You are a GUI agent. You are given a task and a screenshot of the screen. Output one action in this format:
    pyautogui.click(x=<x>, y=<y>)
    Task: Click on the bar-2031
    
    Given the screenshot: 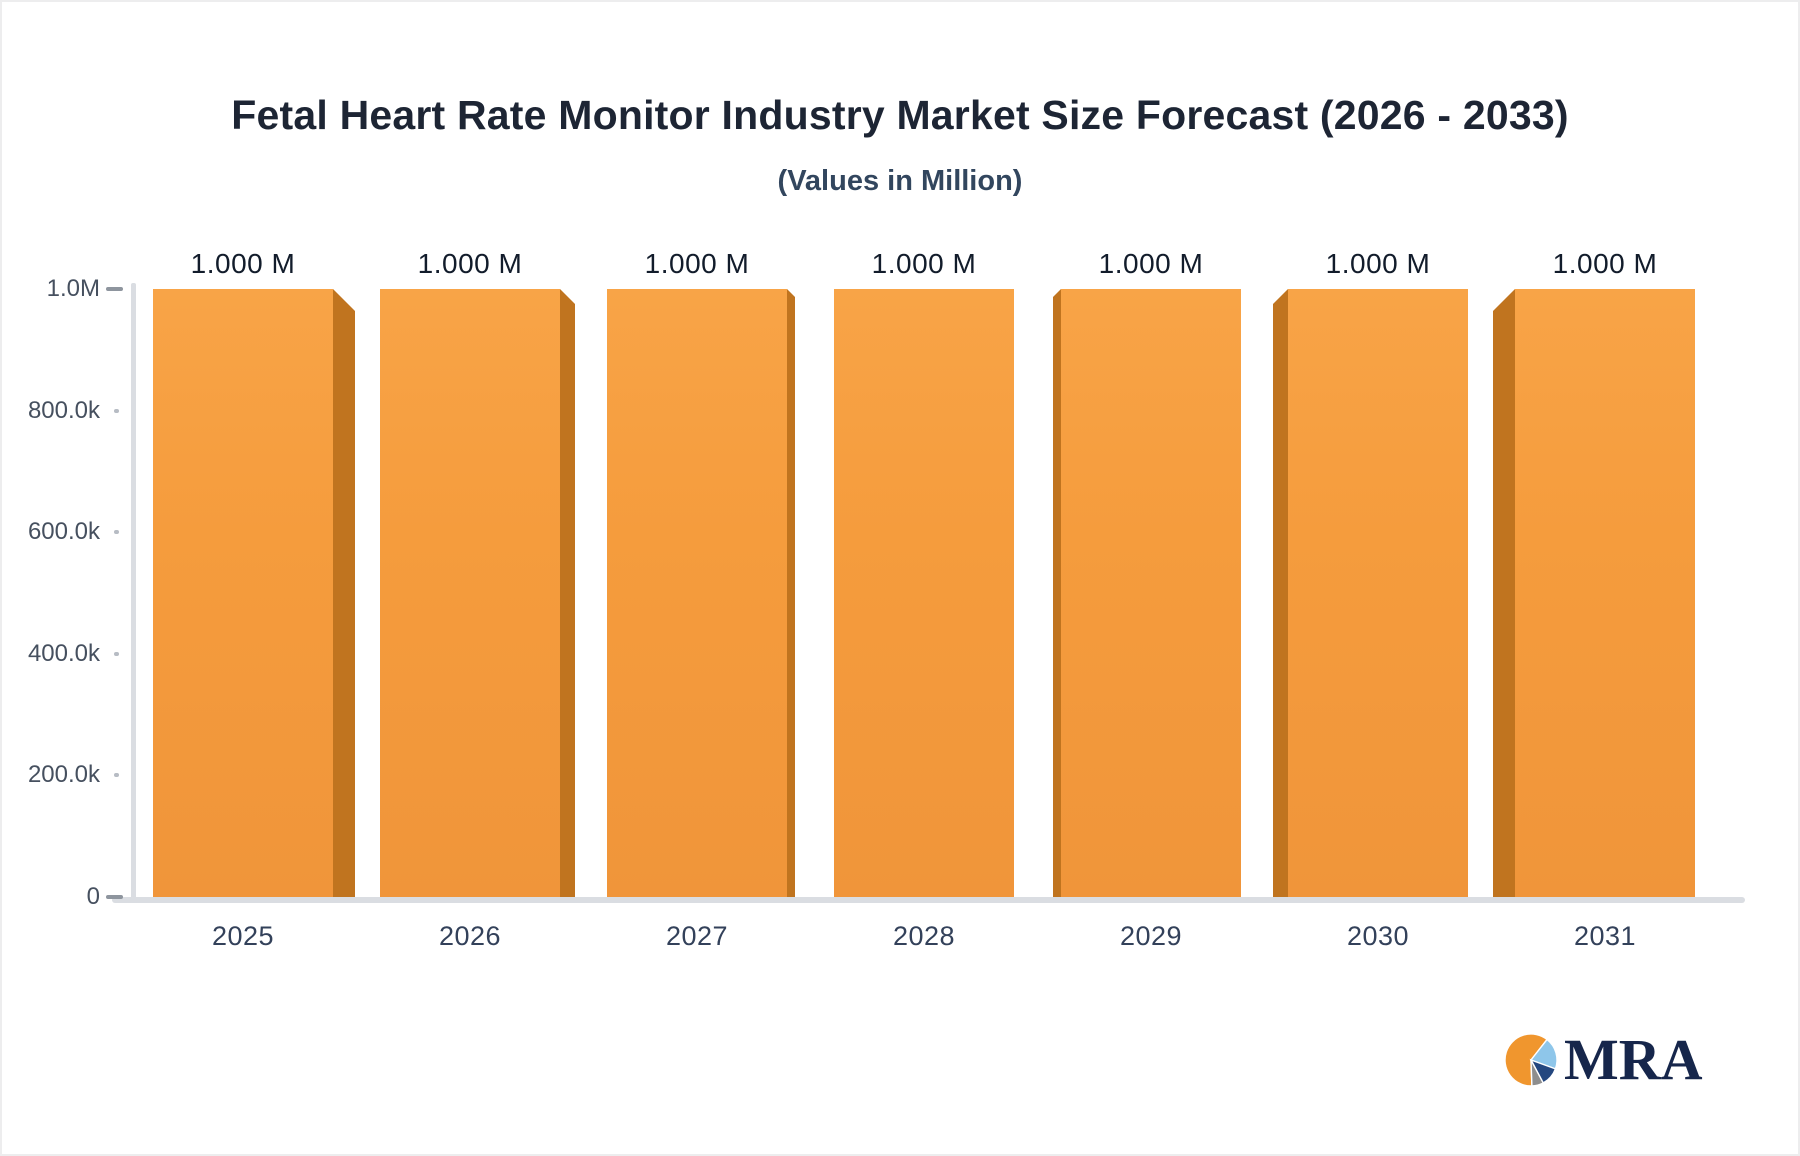 What is the action you would take?
    pyautogui.click(x=1605, y=593)
    